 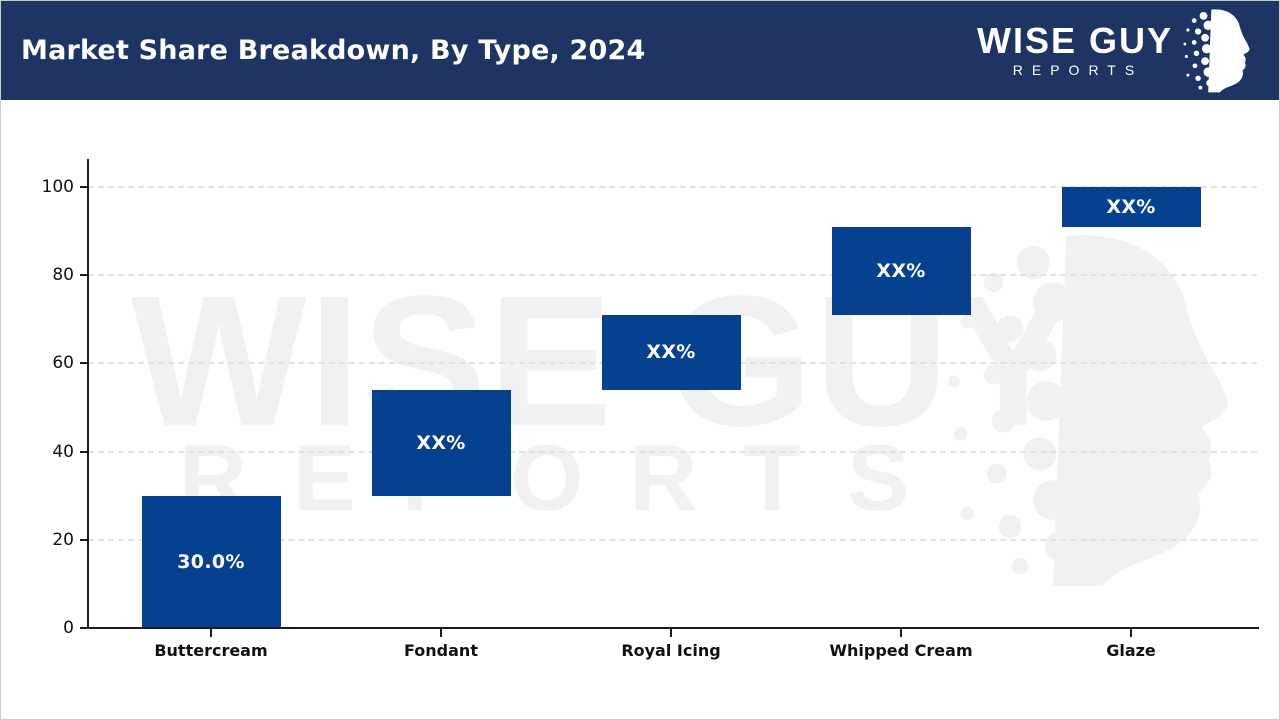 I want to click on bar-buttercream-label: 30.0%, so click(x=211, y=561).